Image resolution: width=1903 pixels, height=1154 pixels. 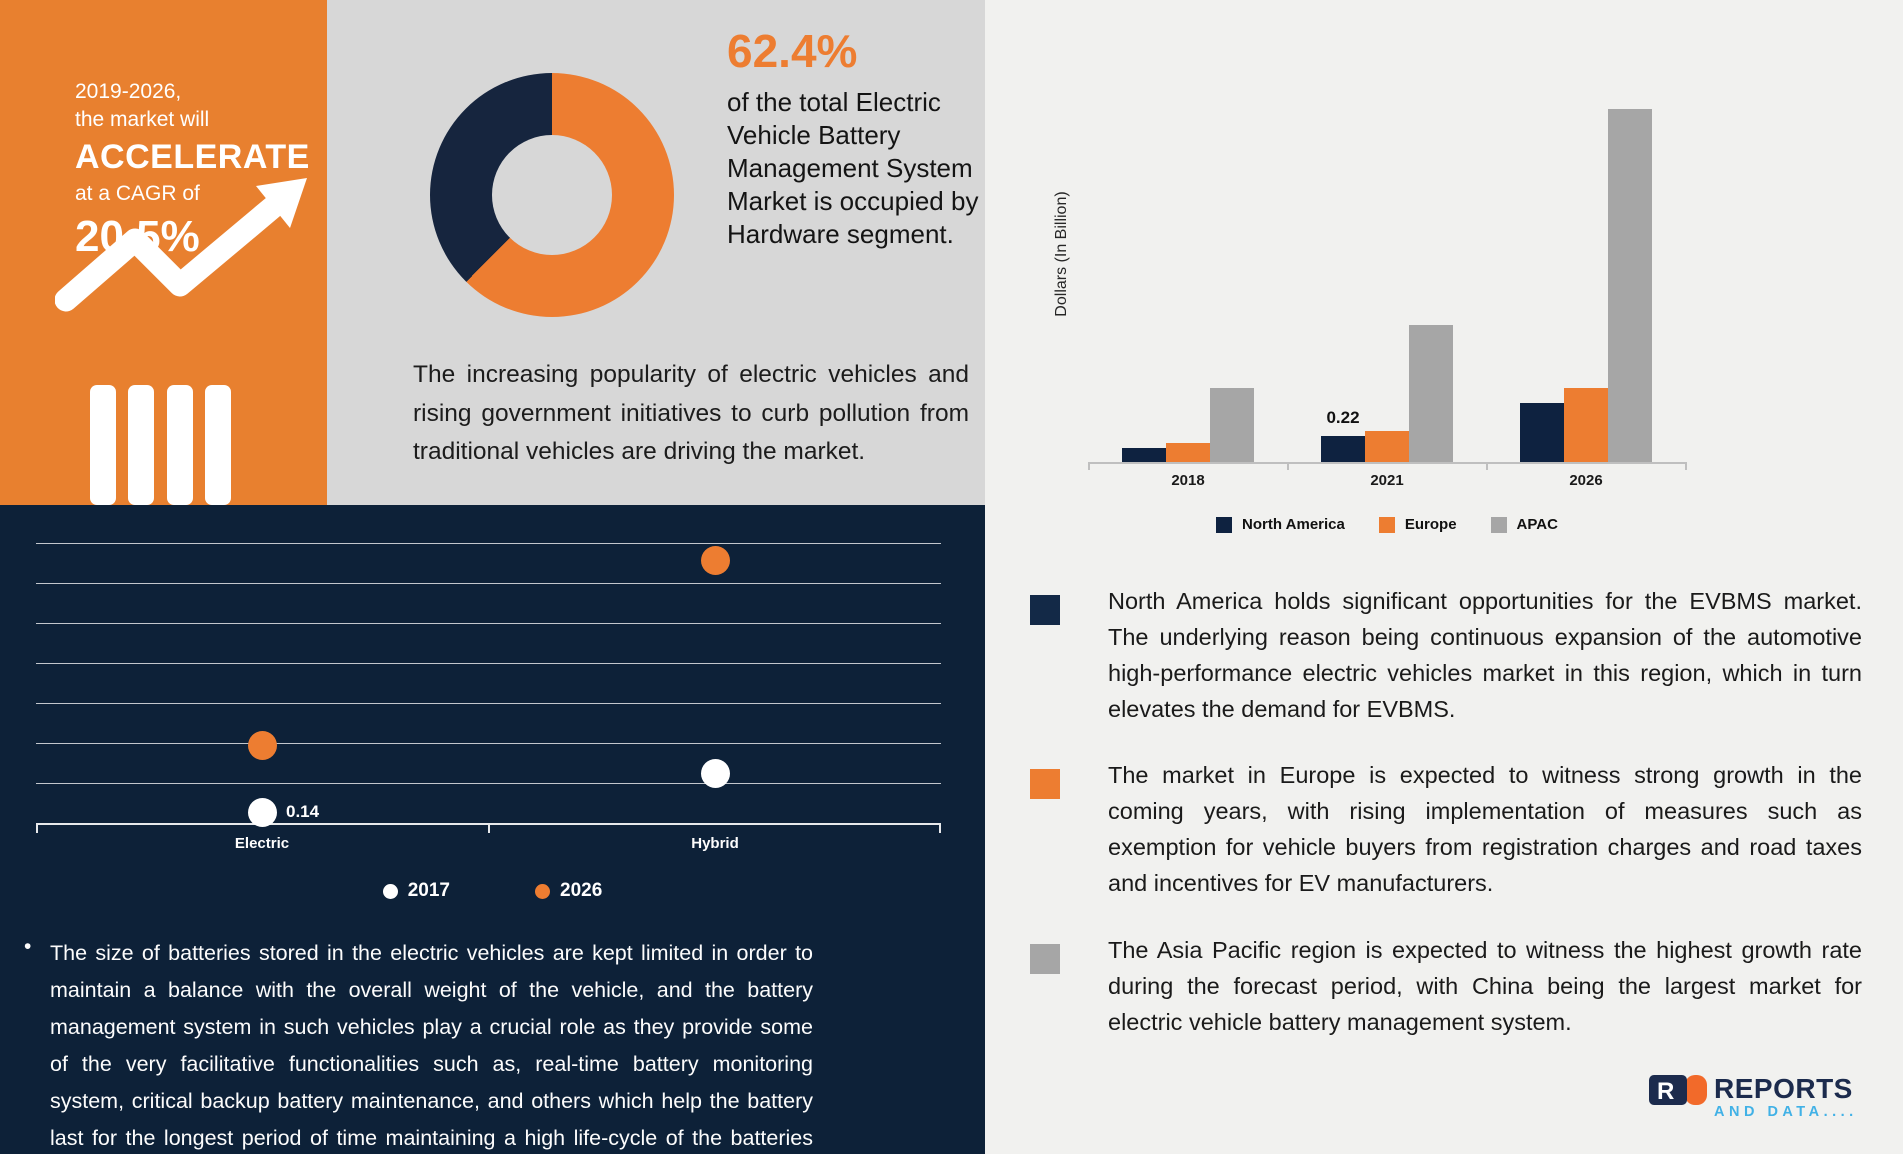 I want to click on dot-legend-item-2026: 2026, so click(x=568, y=891).